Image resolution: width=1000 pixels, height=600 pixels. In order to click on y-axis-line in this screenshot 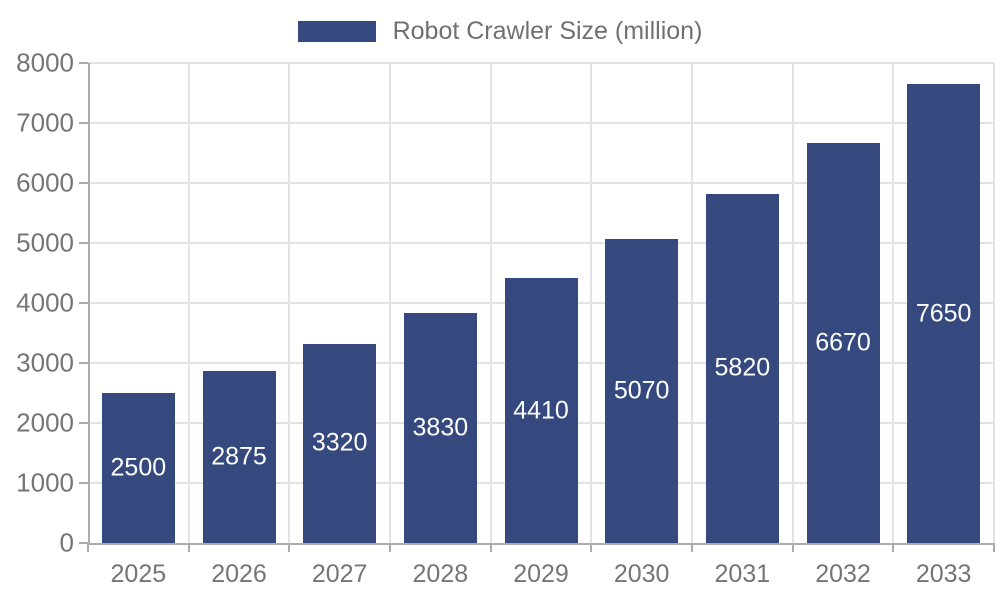, I will do `click(89, 304)`.